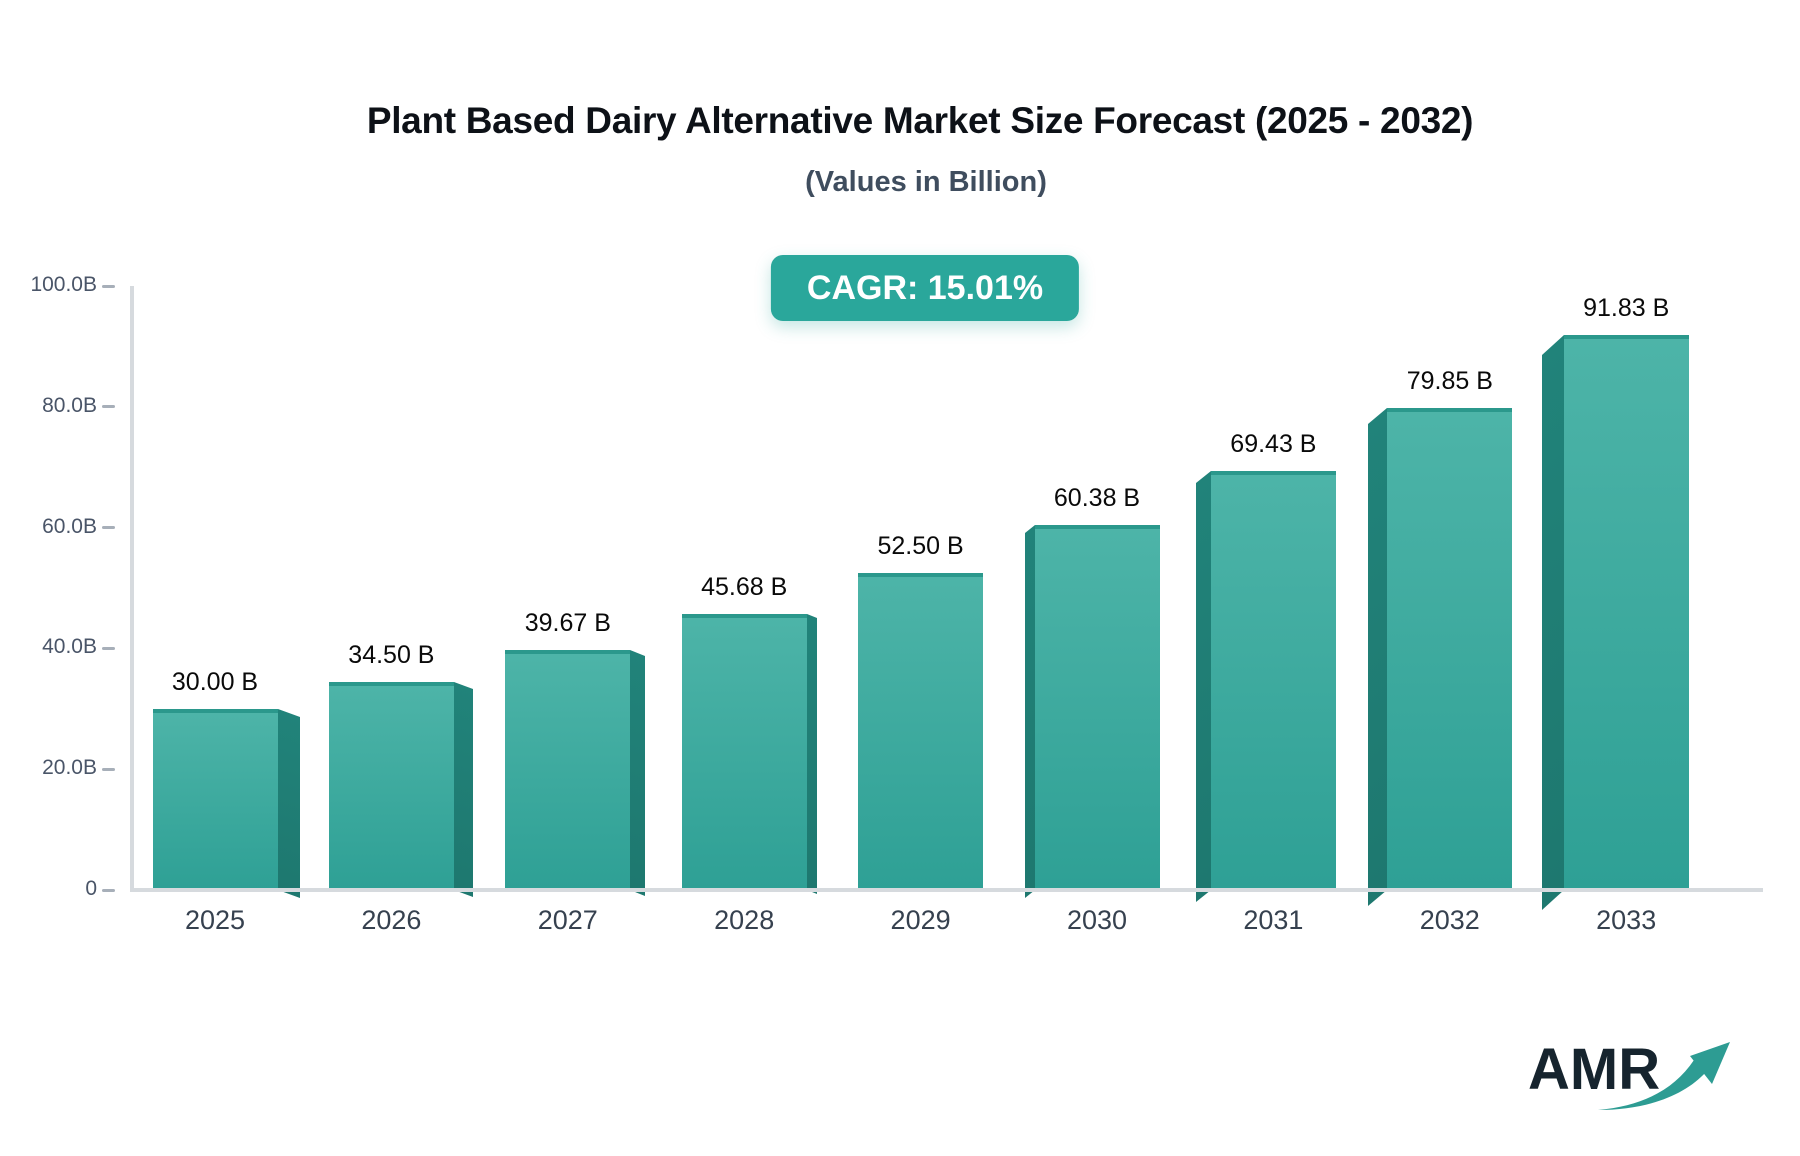  I want to click on amr-logo: AMR, so click(1633, 1073).